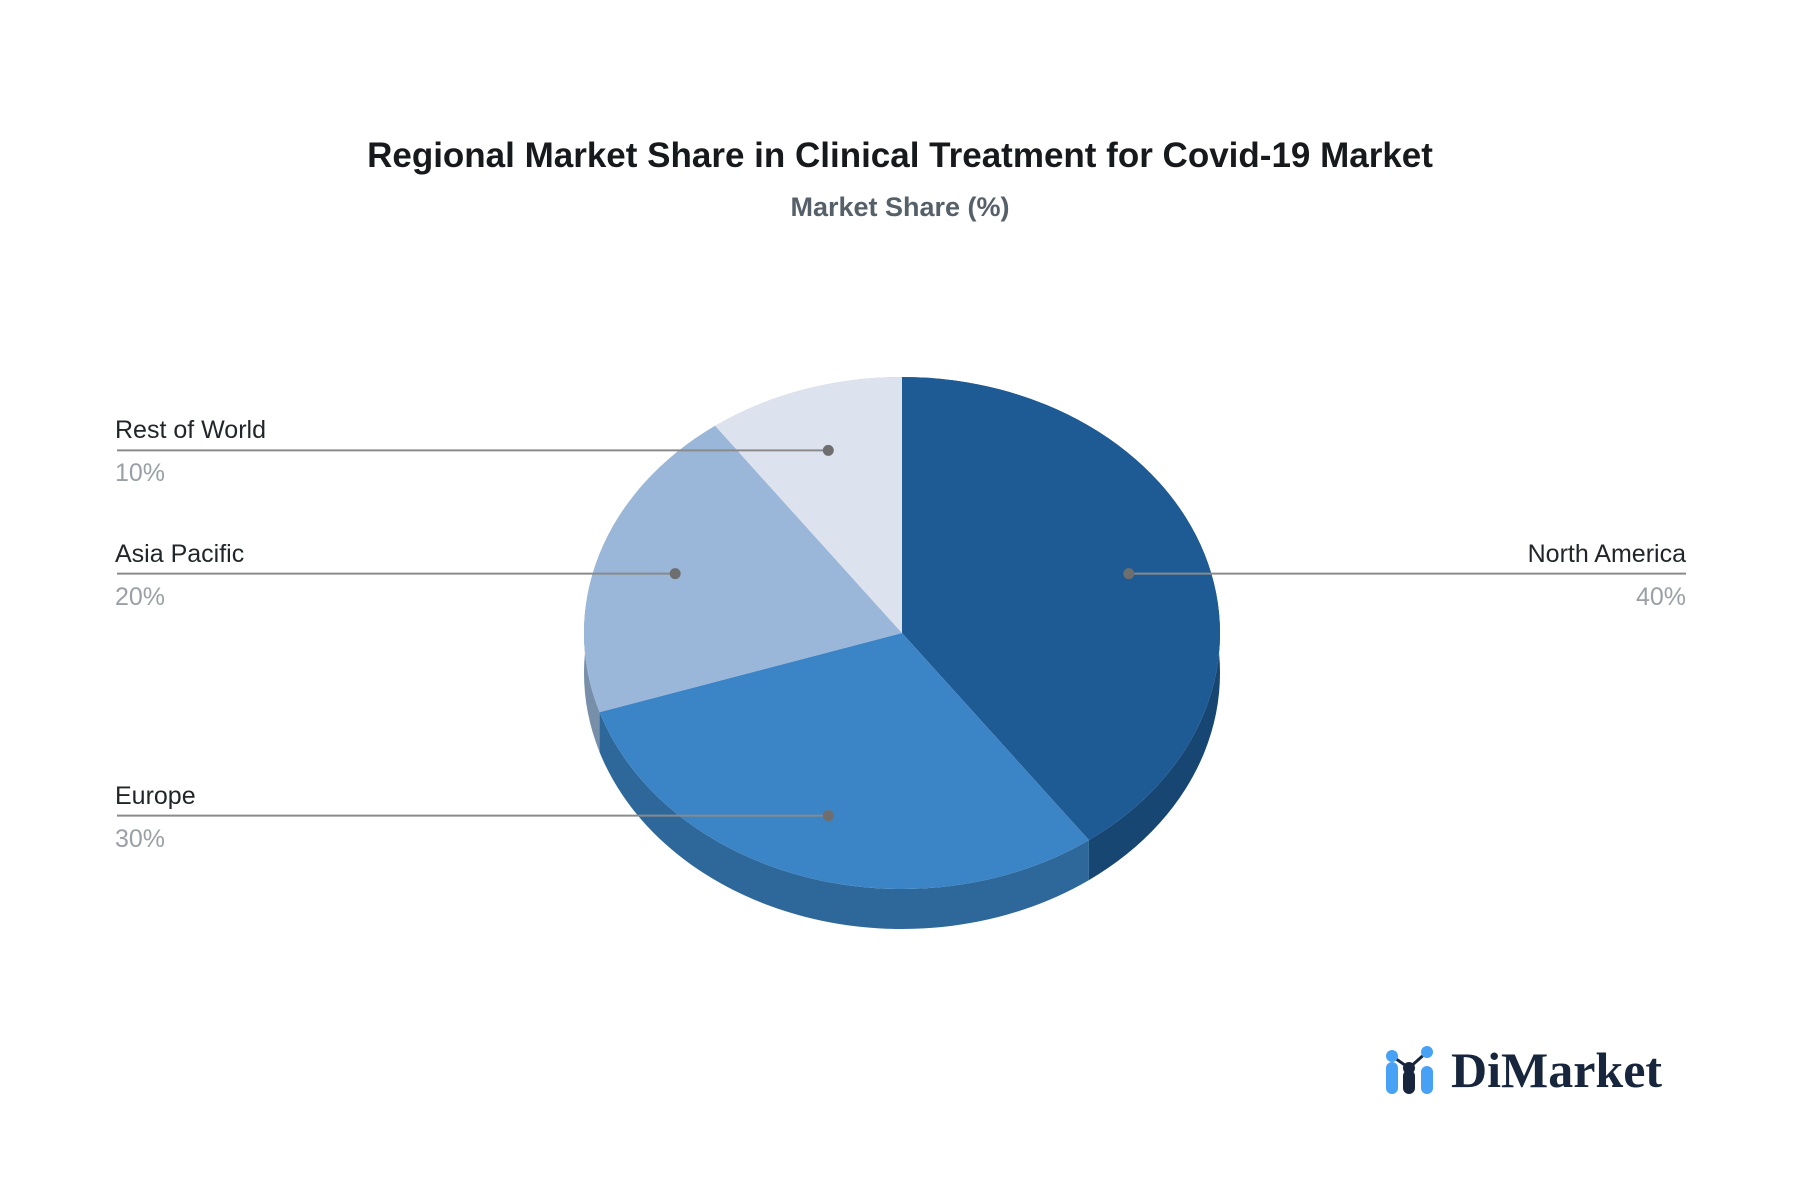 This screenshot has width=1800, height=1196. What do you see at coordinates (1129, 574) in the screenshot?
I see `leader-dot-north-america` at bounding box center [1129, 574].